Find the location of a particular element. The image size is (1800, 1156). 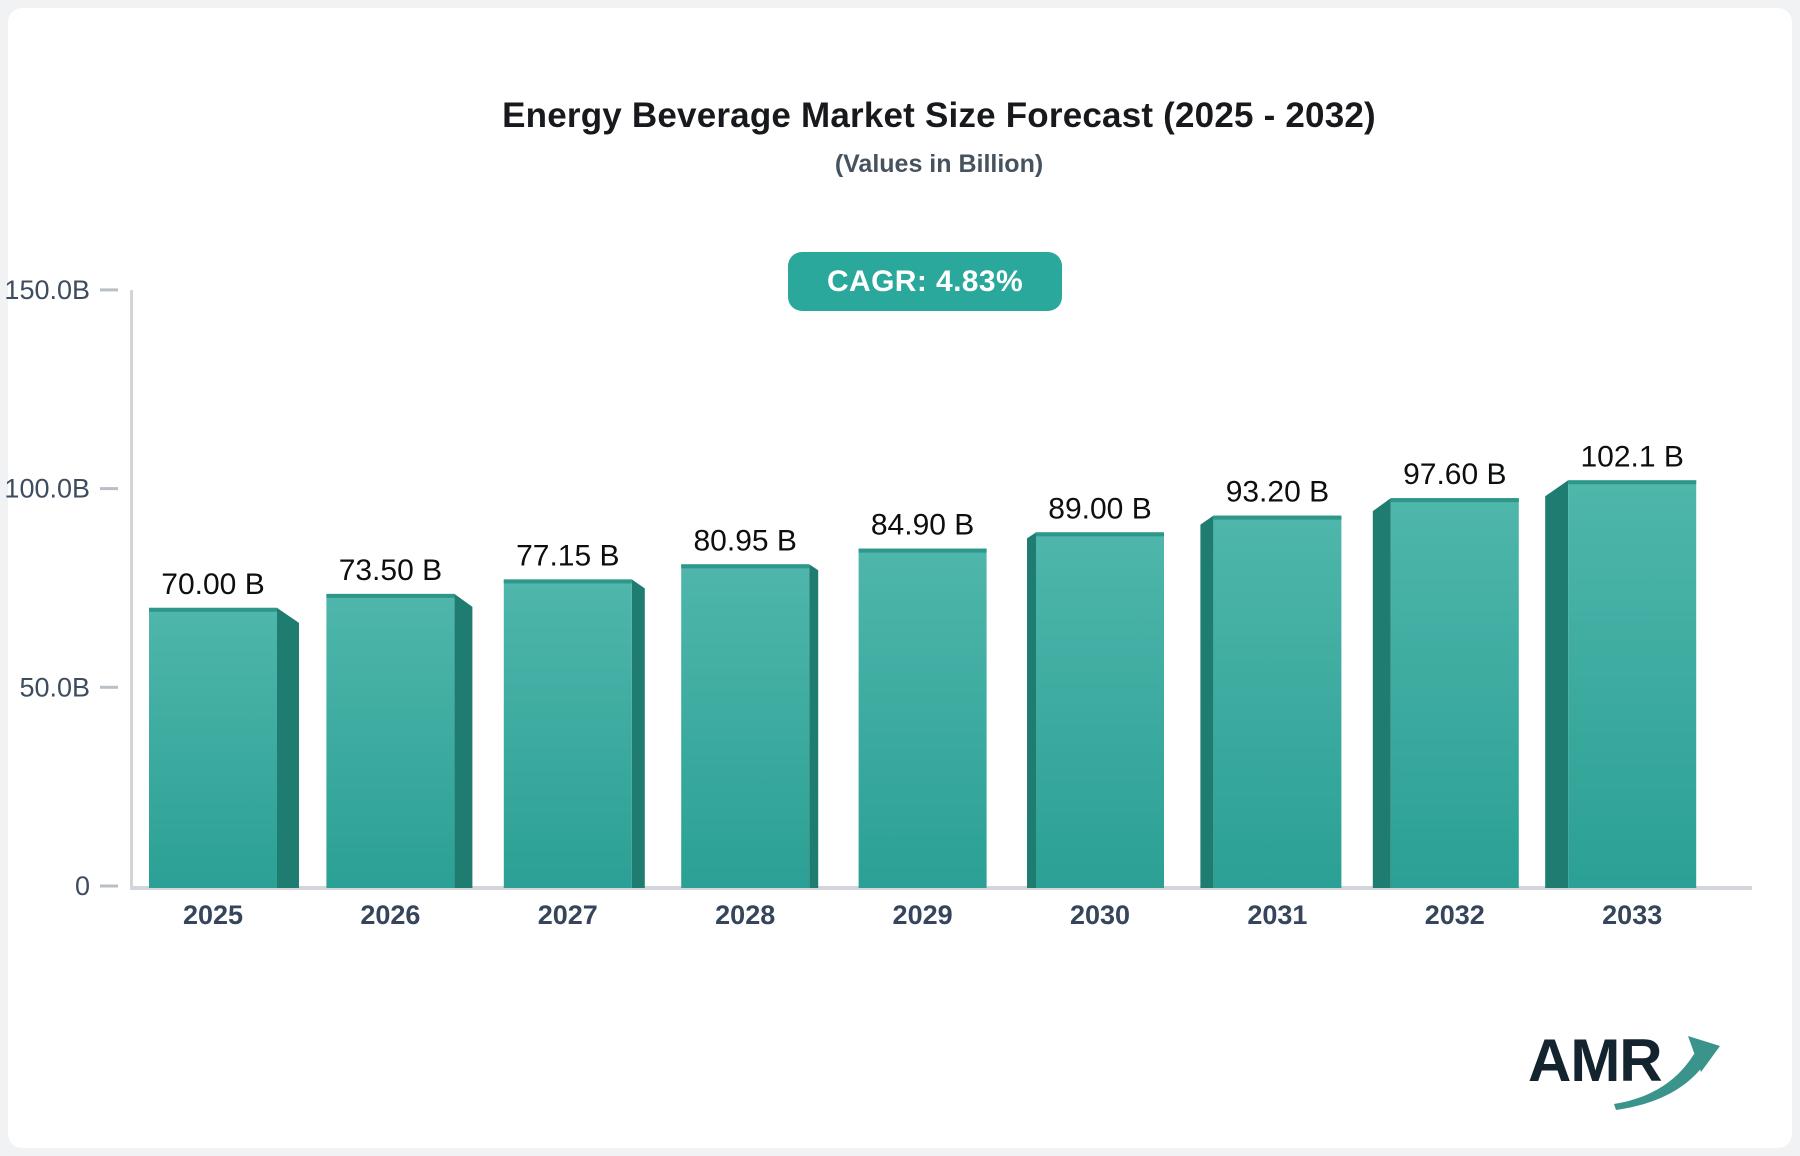

x-axis-label: 2033 is located at coordinates (1632, 915).